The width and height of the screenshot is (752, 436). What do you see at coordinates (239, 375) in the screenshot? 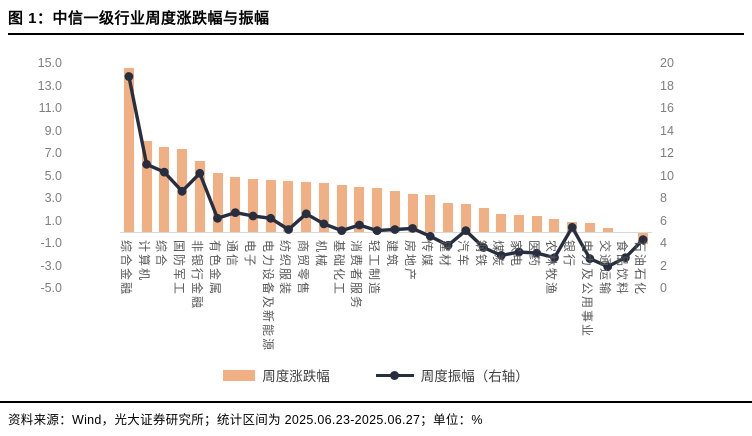
I see `bar-swatch-icon` at bounding box center [239, 375].